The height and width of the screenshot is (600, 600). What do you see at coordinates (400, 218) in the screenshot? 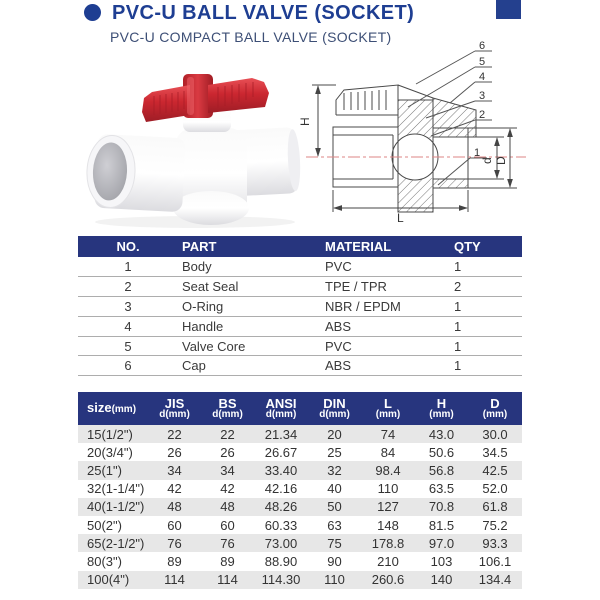
I see `dim-label-L: L` at bounding box center [400, 218].